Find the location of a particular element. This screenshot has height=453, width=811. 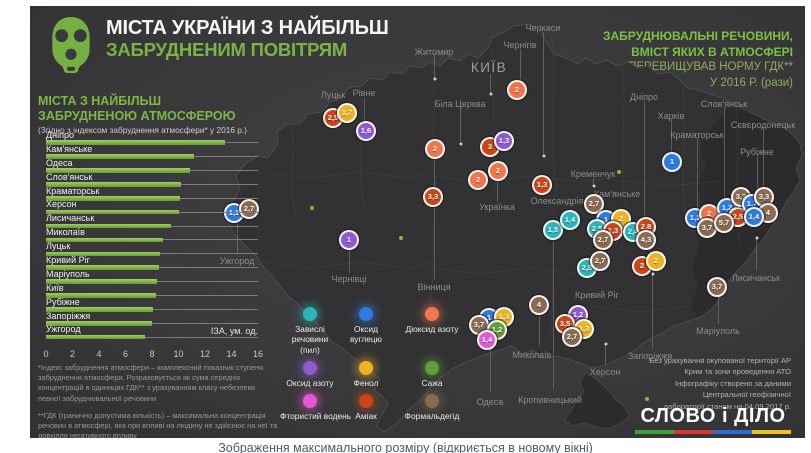

no2-legend-dot-icon is located at coordinates (432, 314).